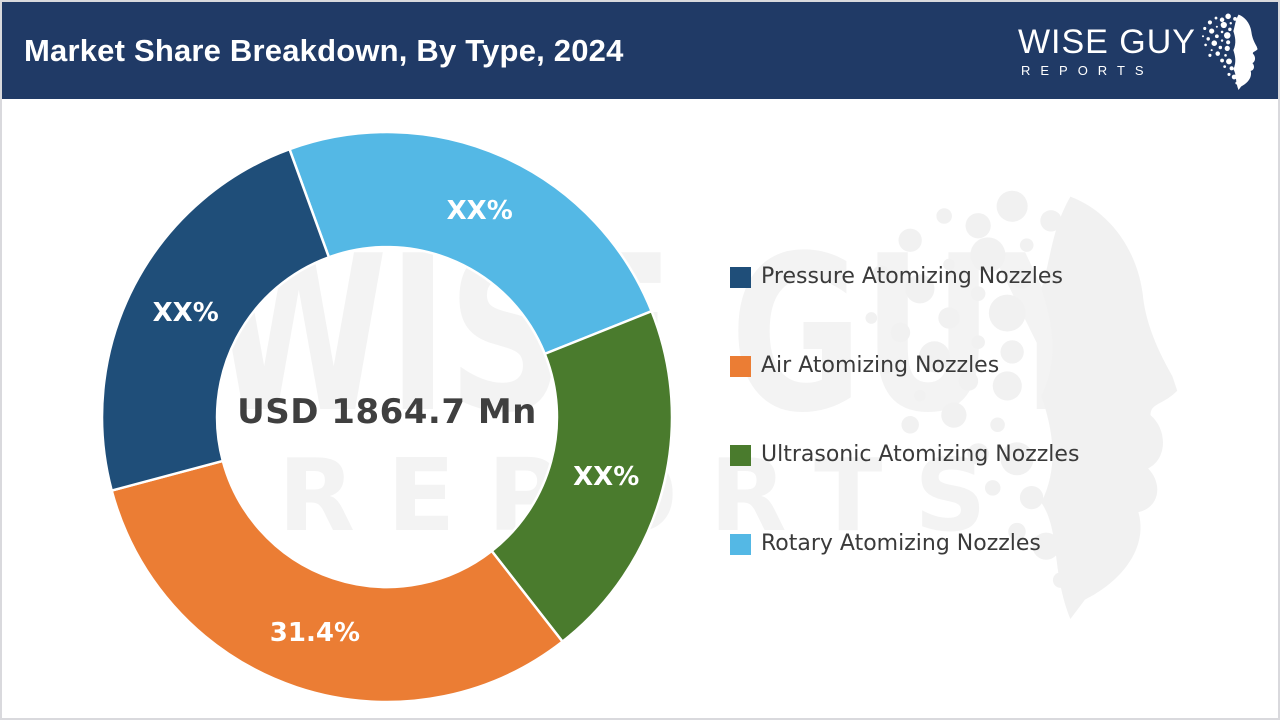 This screenshot has height=720, width=1280. Describe the element at coordinates (880, 365) in the screenshot. I see `legend-label-air: Air Atomizing Nozzles` at that location.